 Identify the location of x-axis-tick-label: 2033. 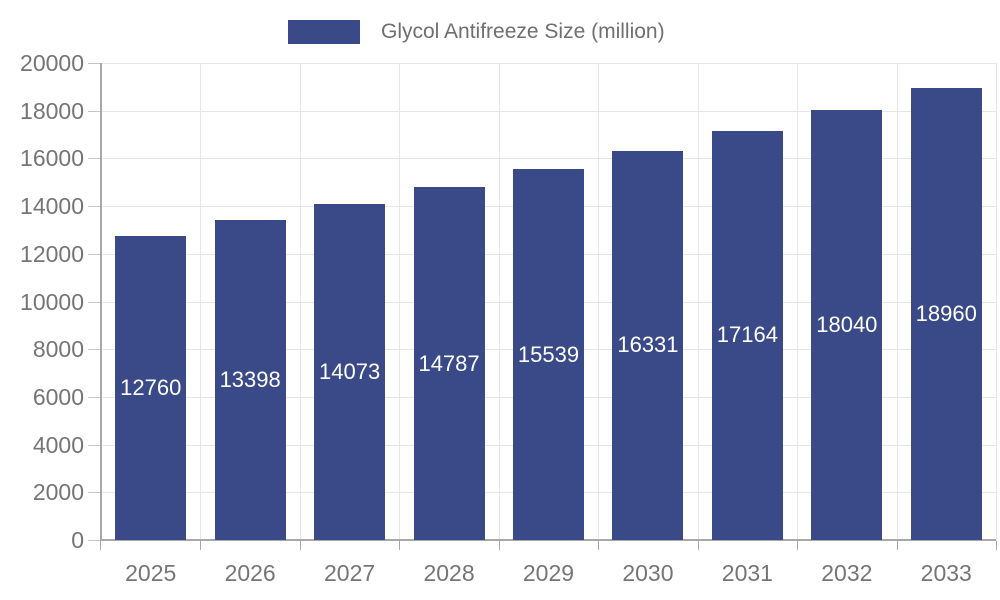
(946, 573).